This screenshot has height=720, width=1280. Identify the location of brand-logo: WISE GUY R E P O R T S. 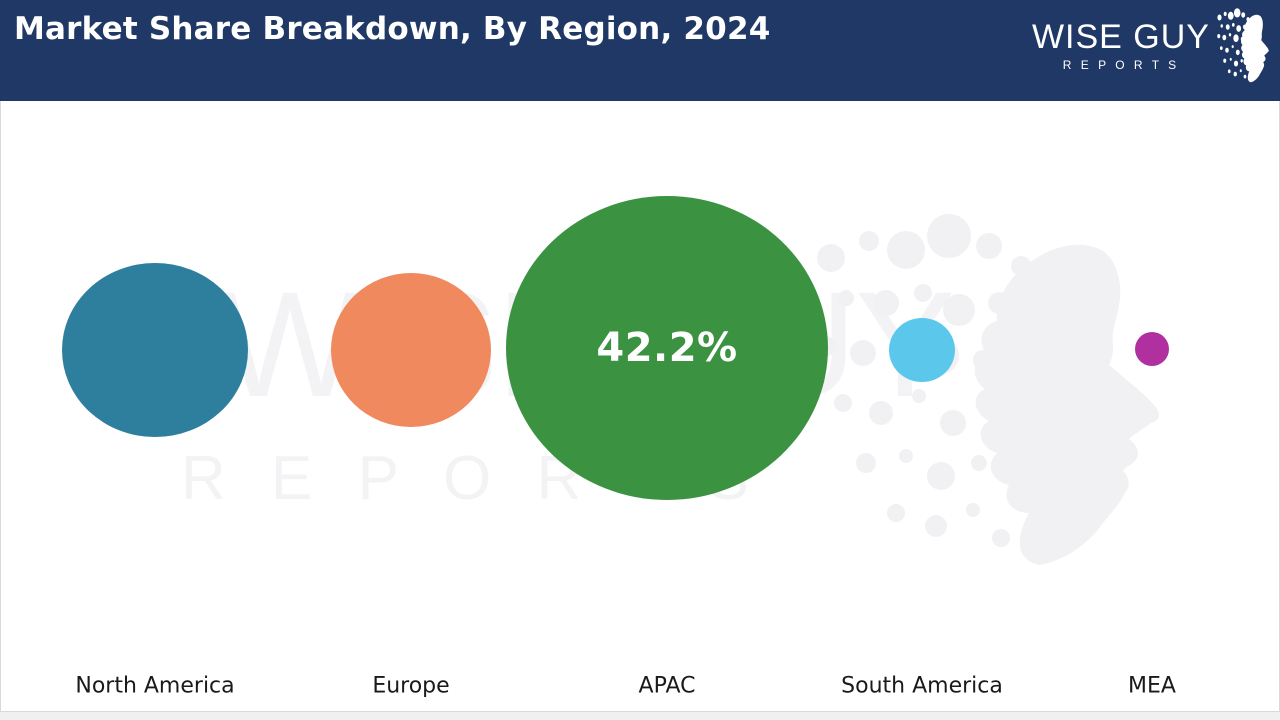
(1152, 46).